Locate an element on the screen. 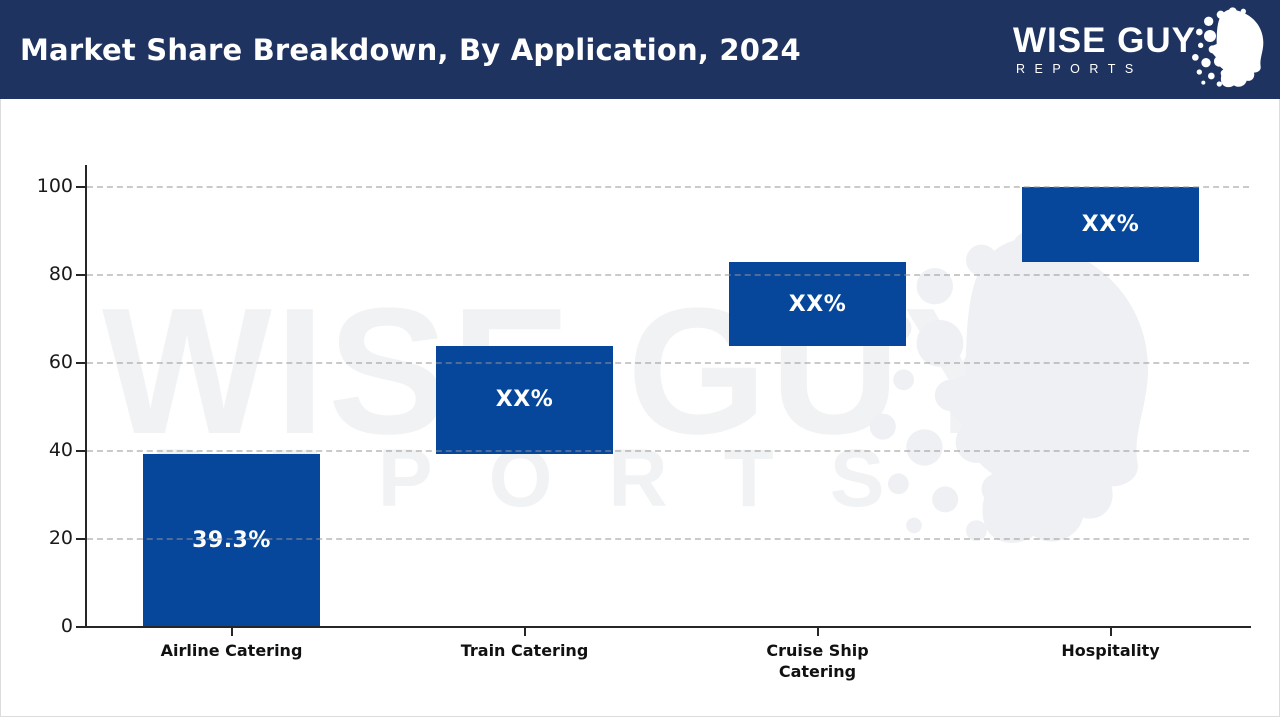 The width and height of the screenshot is (1280, 720). y-axis-spine is located at coordinates (86, 396).